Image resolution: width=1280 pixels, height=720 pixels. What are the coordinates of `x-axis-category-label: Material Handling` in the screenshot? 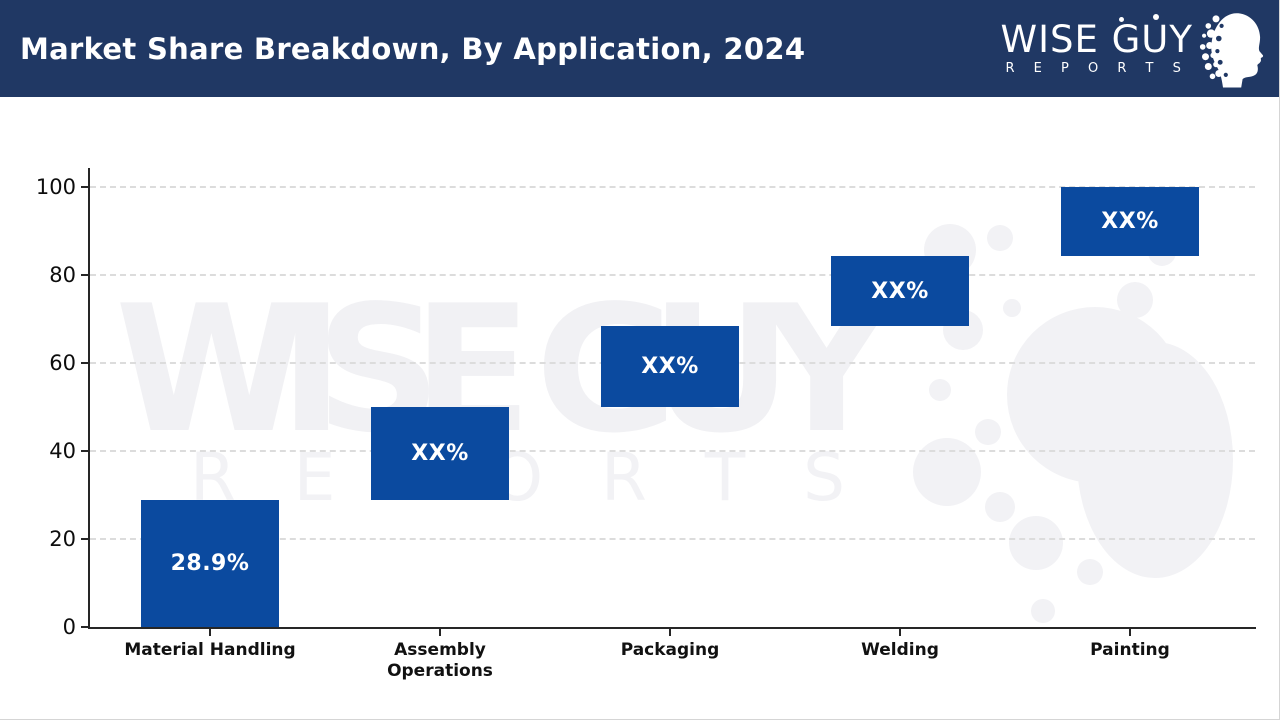 It's located at (210, 650).